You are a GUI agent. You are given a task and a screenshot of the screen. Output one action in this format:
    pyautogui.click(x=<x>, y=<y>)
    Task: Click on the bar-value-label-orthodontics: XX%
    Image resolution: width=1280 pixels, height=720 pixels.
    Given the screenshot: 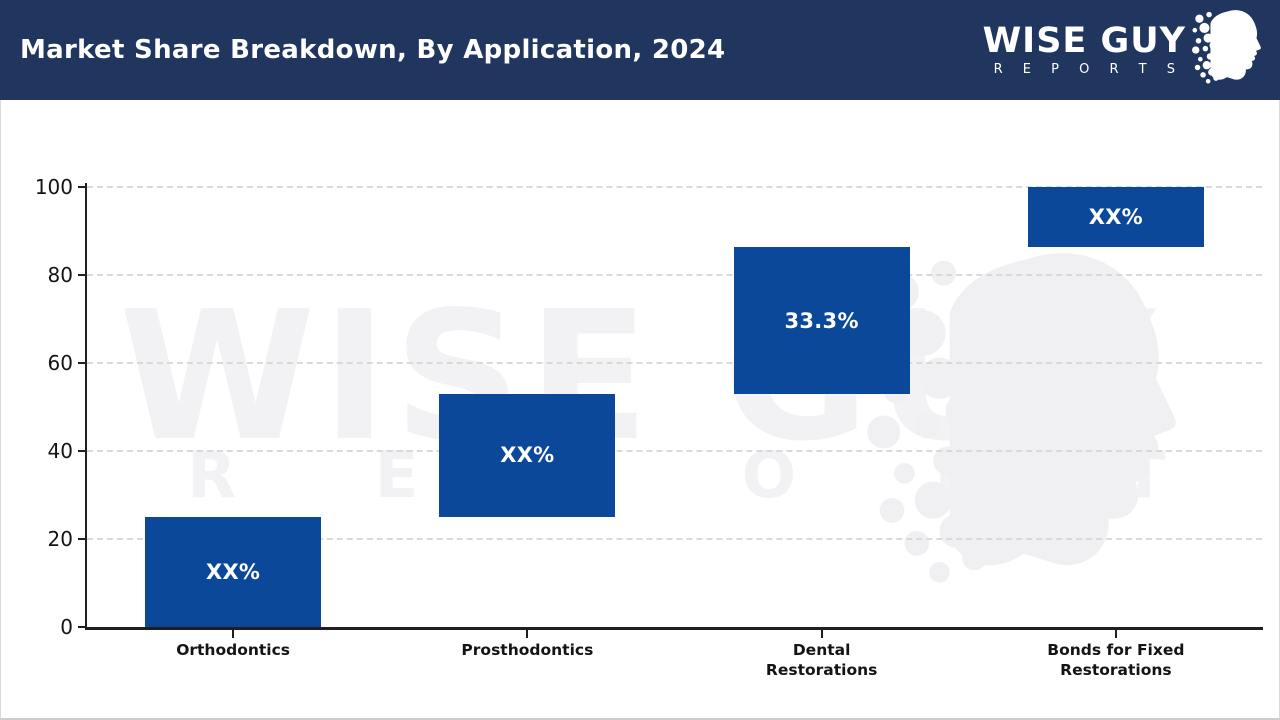 What is the action you would take?
    pyautogui.click(x=233, y=572)
    